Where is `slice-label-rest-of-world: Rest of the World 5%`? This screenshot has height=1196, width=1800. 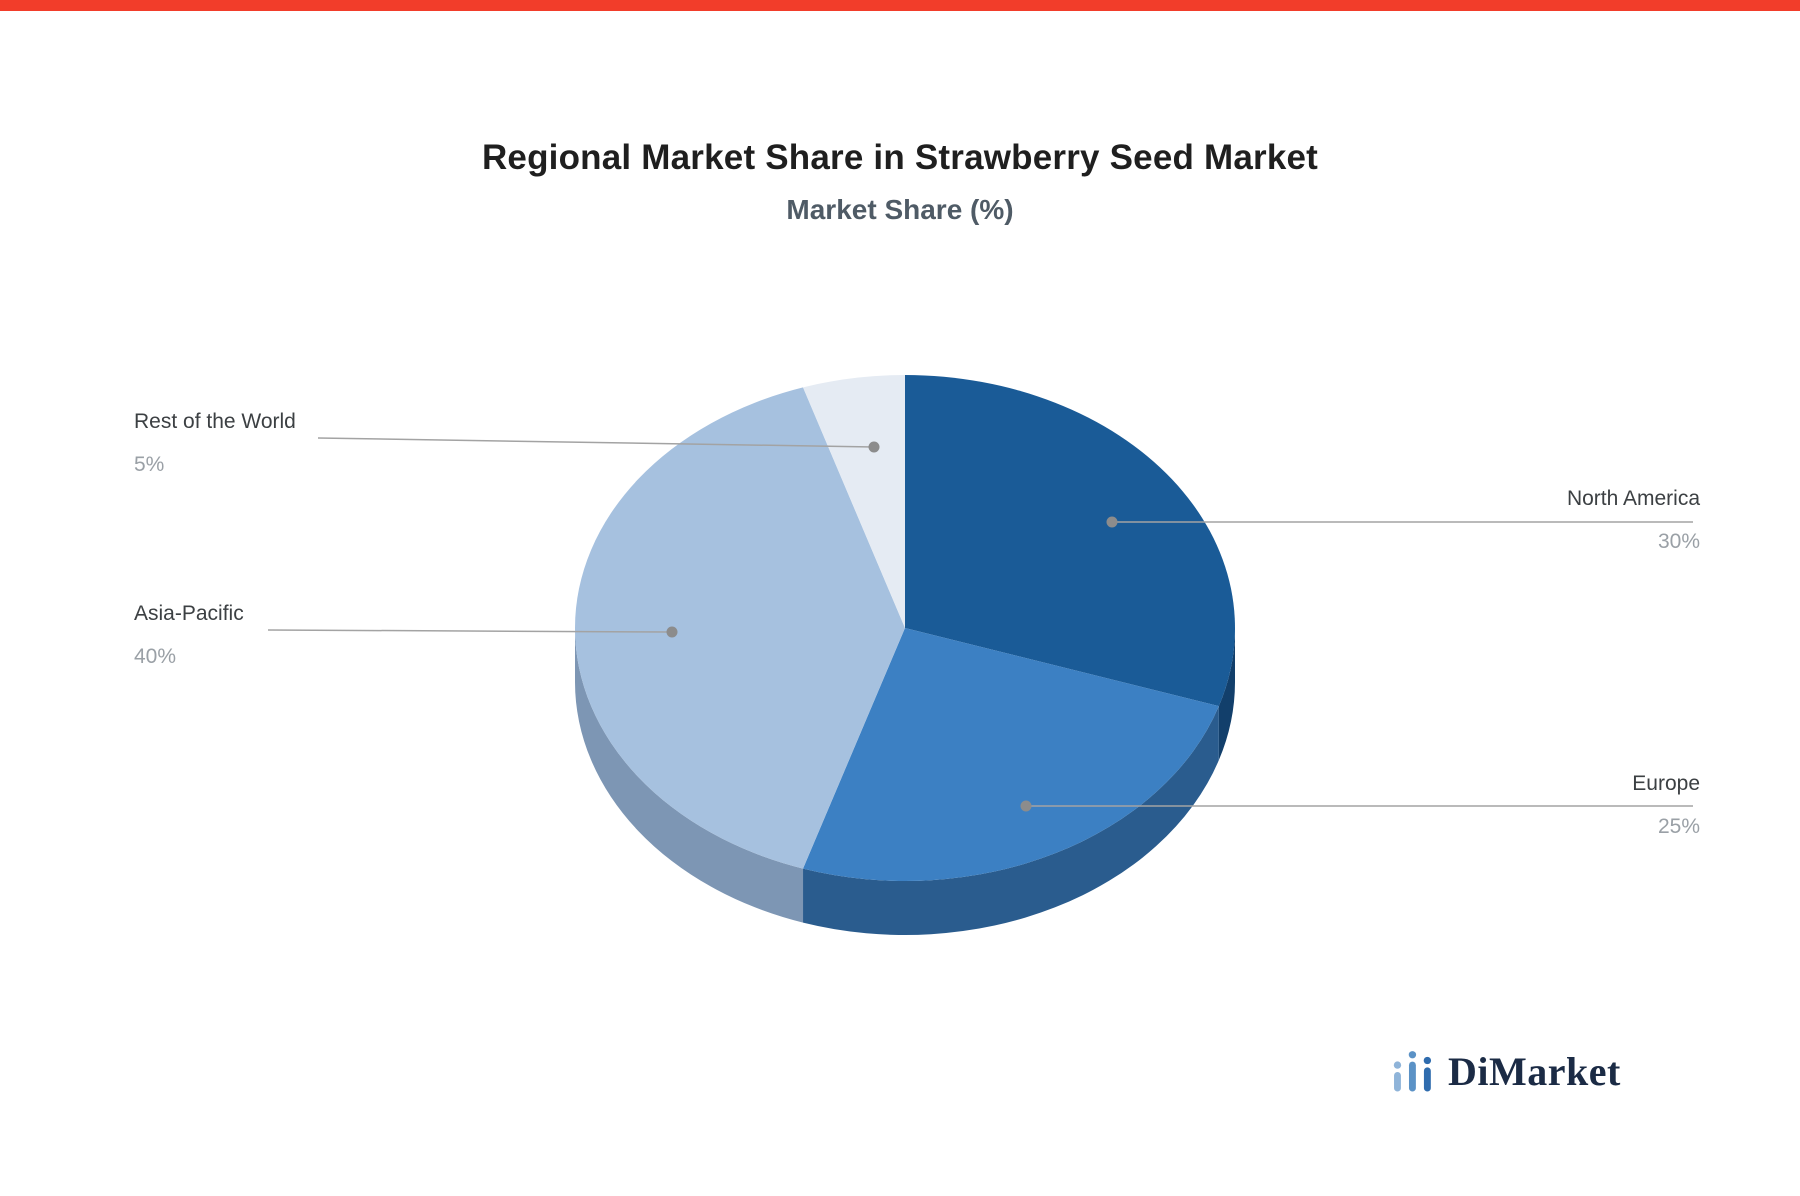
slice-label-rest-of-world: Rest of the World 5% is located at coordinates (215, 443).